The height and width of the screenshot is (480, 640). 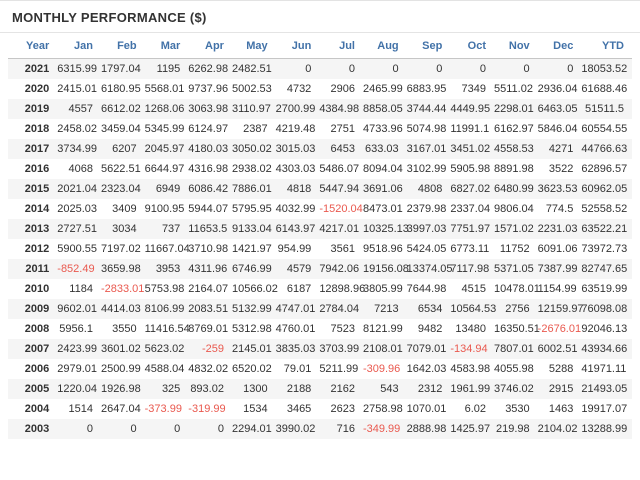 What do you see at coordinates (168, 269) in the screenshot?
I see `value-cell: 3953` at bounding box center [168, 269].